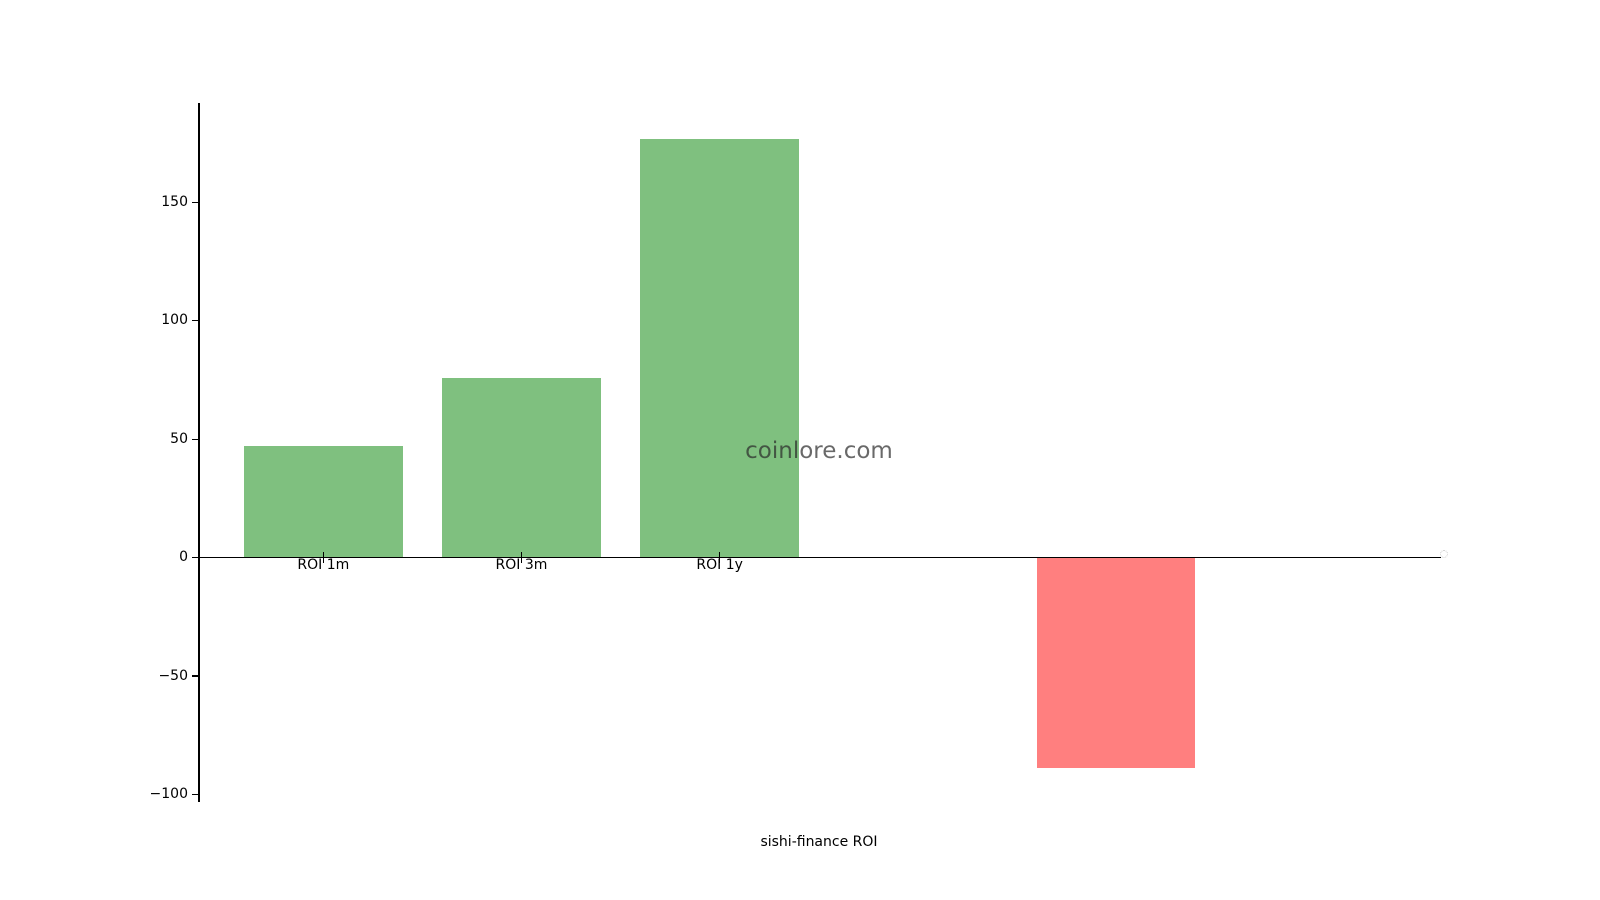 The width and height of the screenshot is (1600, 900). What do you see at coordinates (173, 675) in the screenshot?
I see `y-tick-label: −50` at bounding box center [173, 675].